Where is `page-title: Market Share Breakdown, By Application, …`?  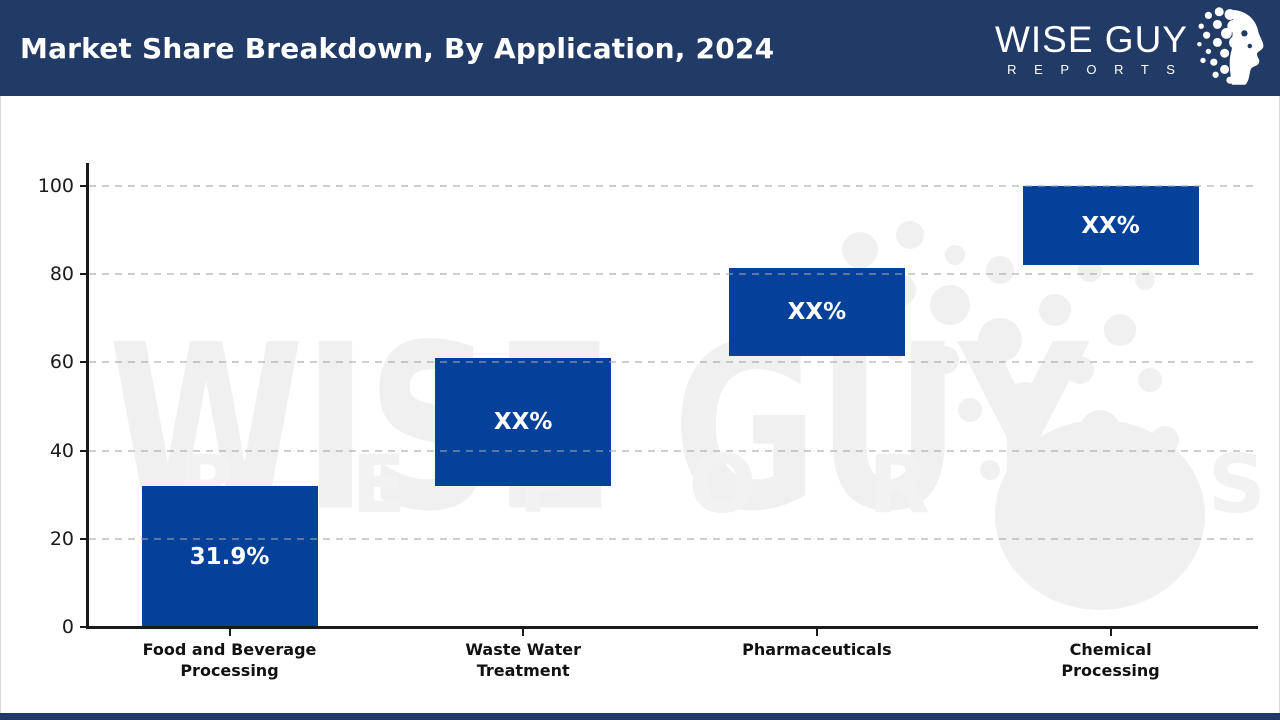
page-title: Market Share Breakdown, By Application, … is located at coordinates (397, 48).